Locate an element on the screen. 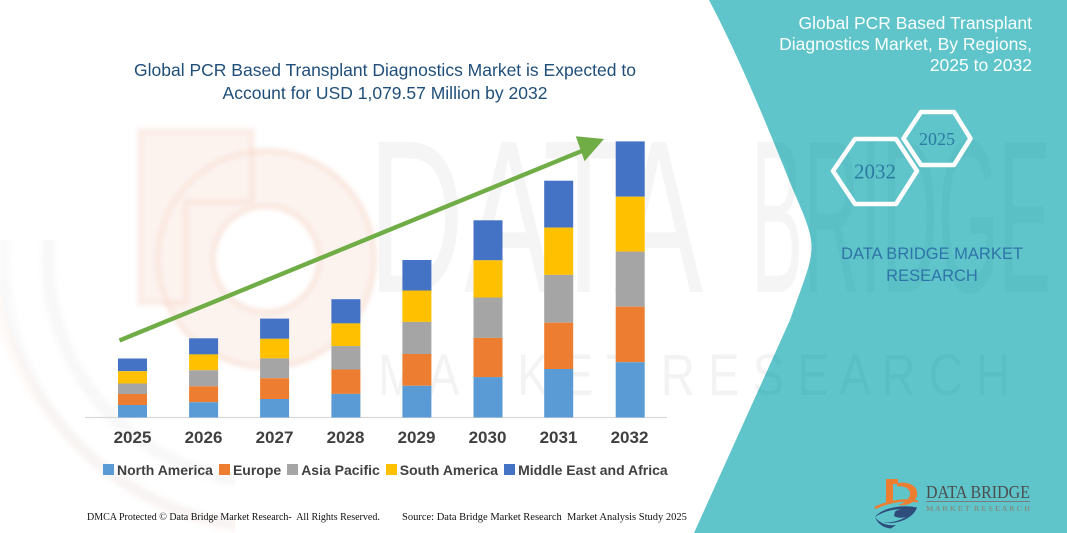 Image resolution: width=1067 pixels, height=533 pixels. svg-text: M A R K E T R E S E A R C H is located at coordinates (978, 509).